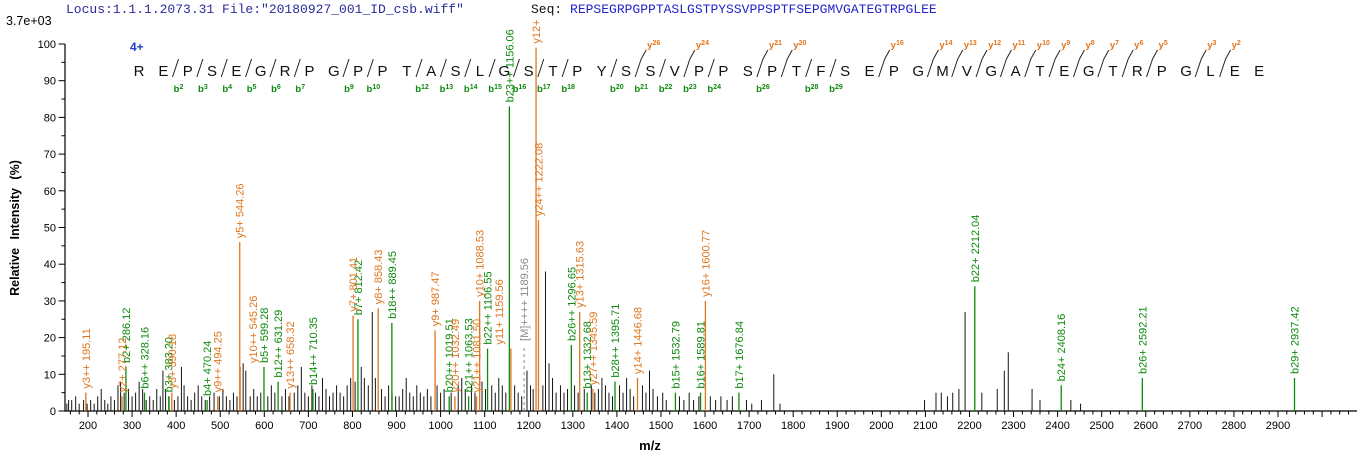  What do you see at coordinates (702, 45) in the screenshot?
I see `y-ion-marker-label: y24` at bounding box center [702, 45].